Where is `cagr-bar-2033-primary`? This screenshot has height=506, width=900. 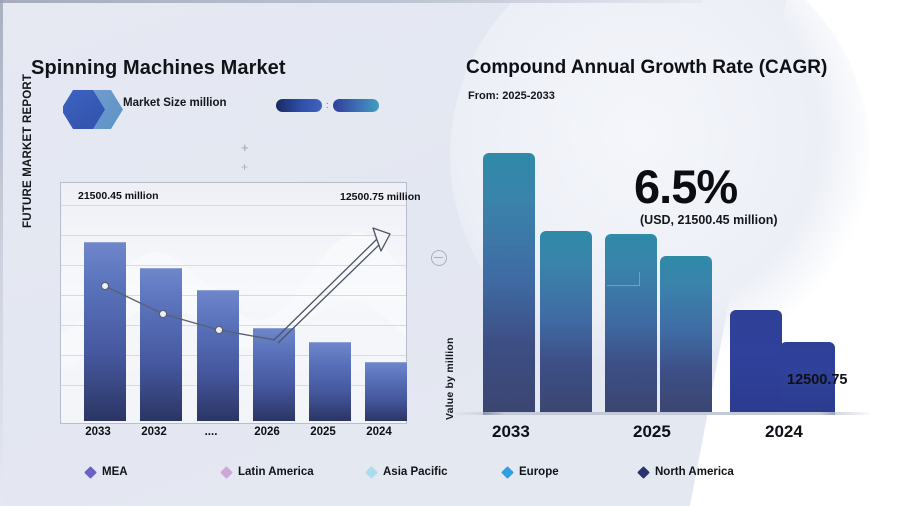
cagr-bar-2033-primary is located at coordinates (509, 284).